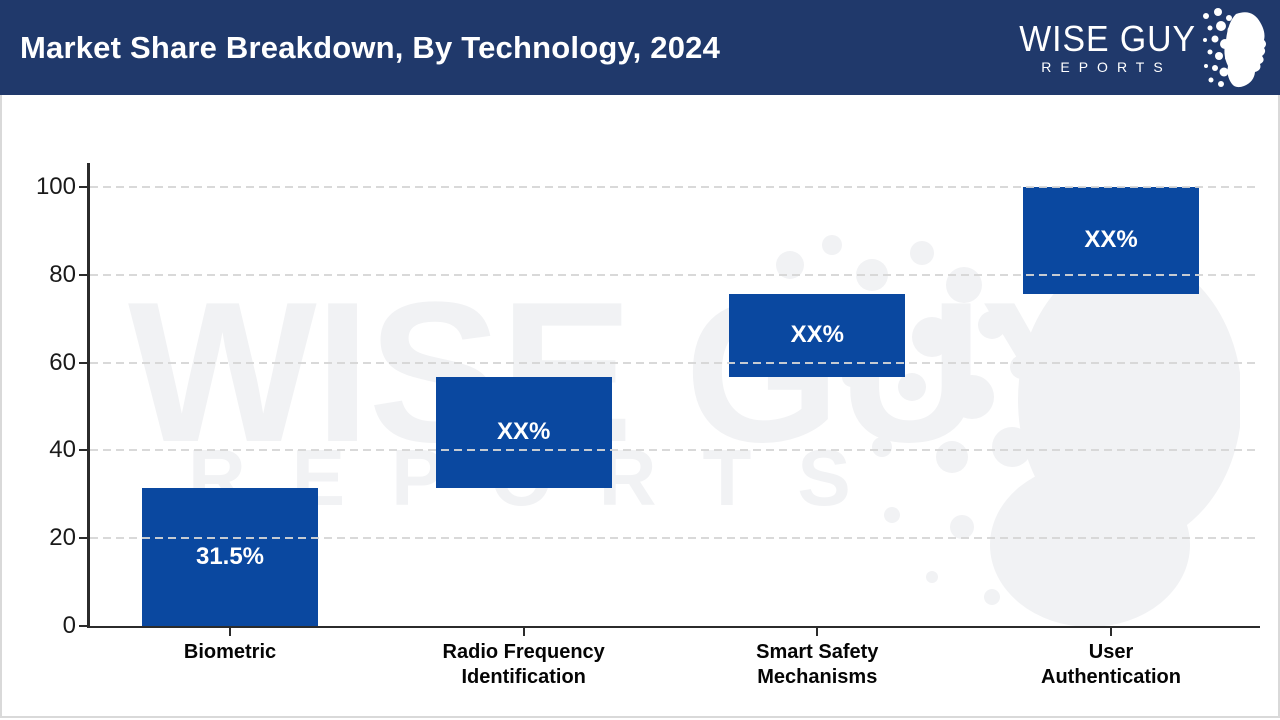 This screenshot has width=1280, height=720. I want to click on y-tick-label-80: 80, so click(62, 274).